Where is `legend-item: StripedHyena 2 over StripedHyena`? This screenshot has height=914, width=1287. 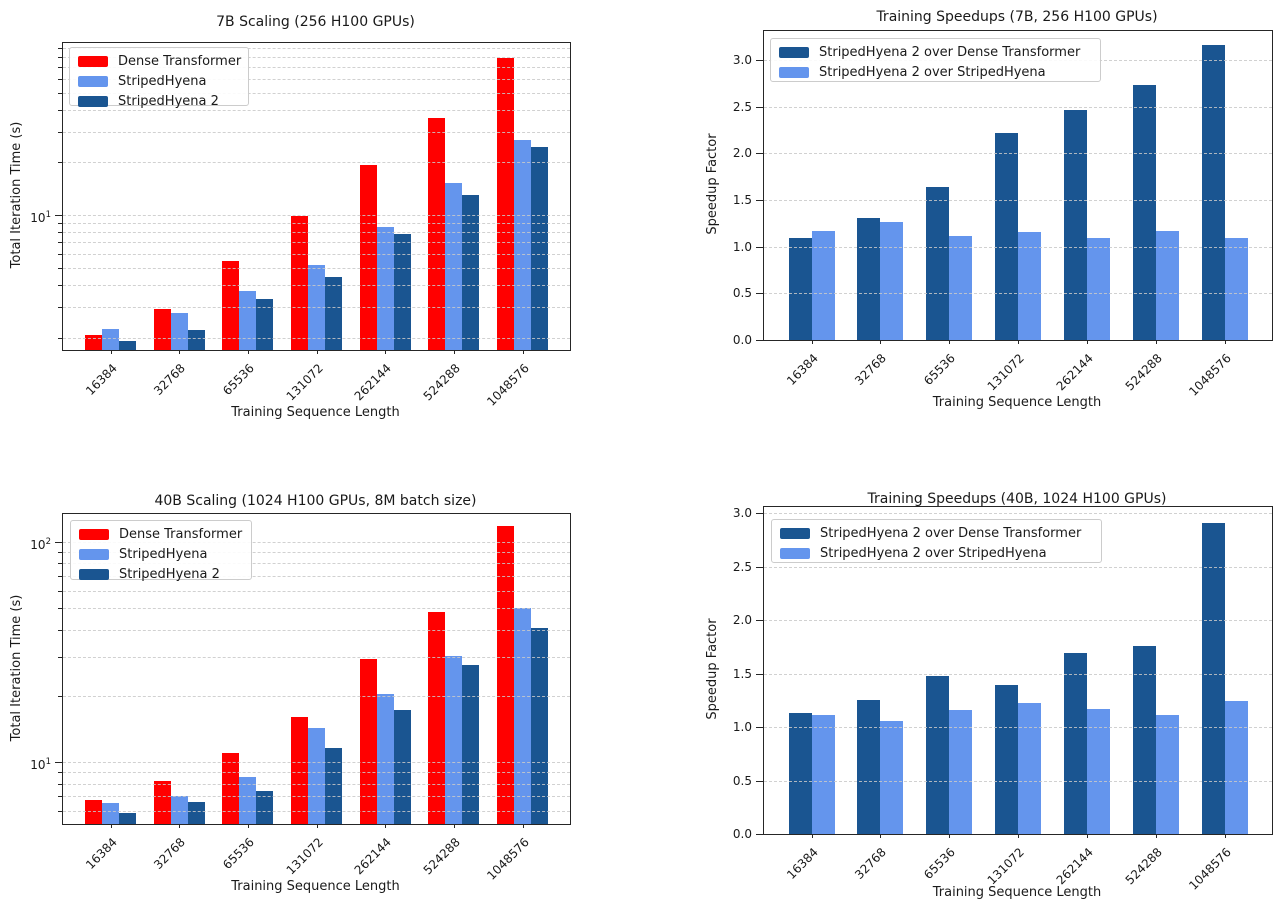
legend-item: StripedHyena 2 over StripedHyena is located at coordinates (935, 72).